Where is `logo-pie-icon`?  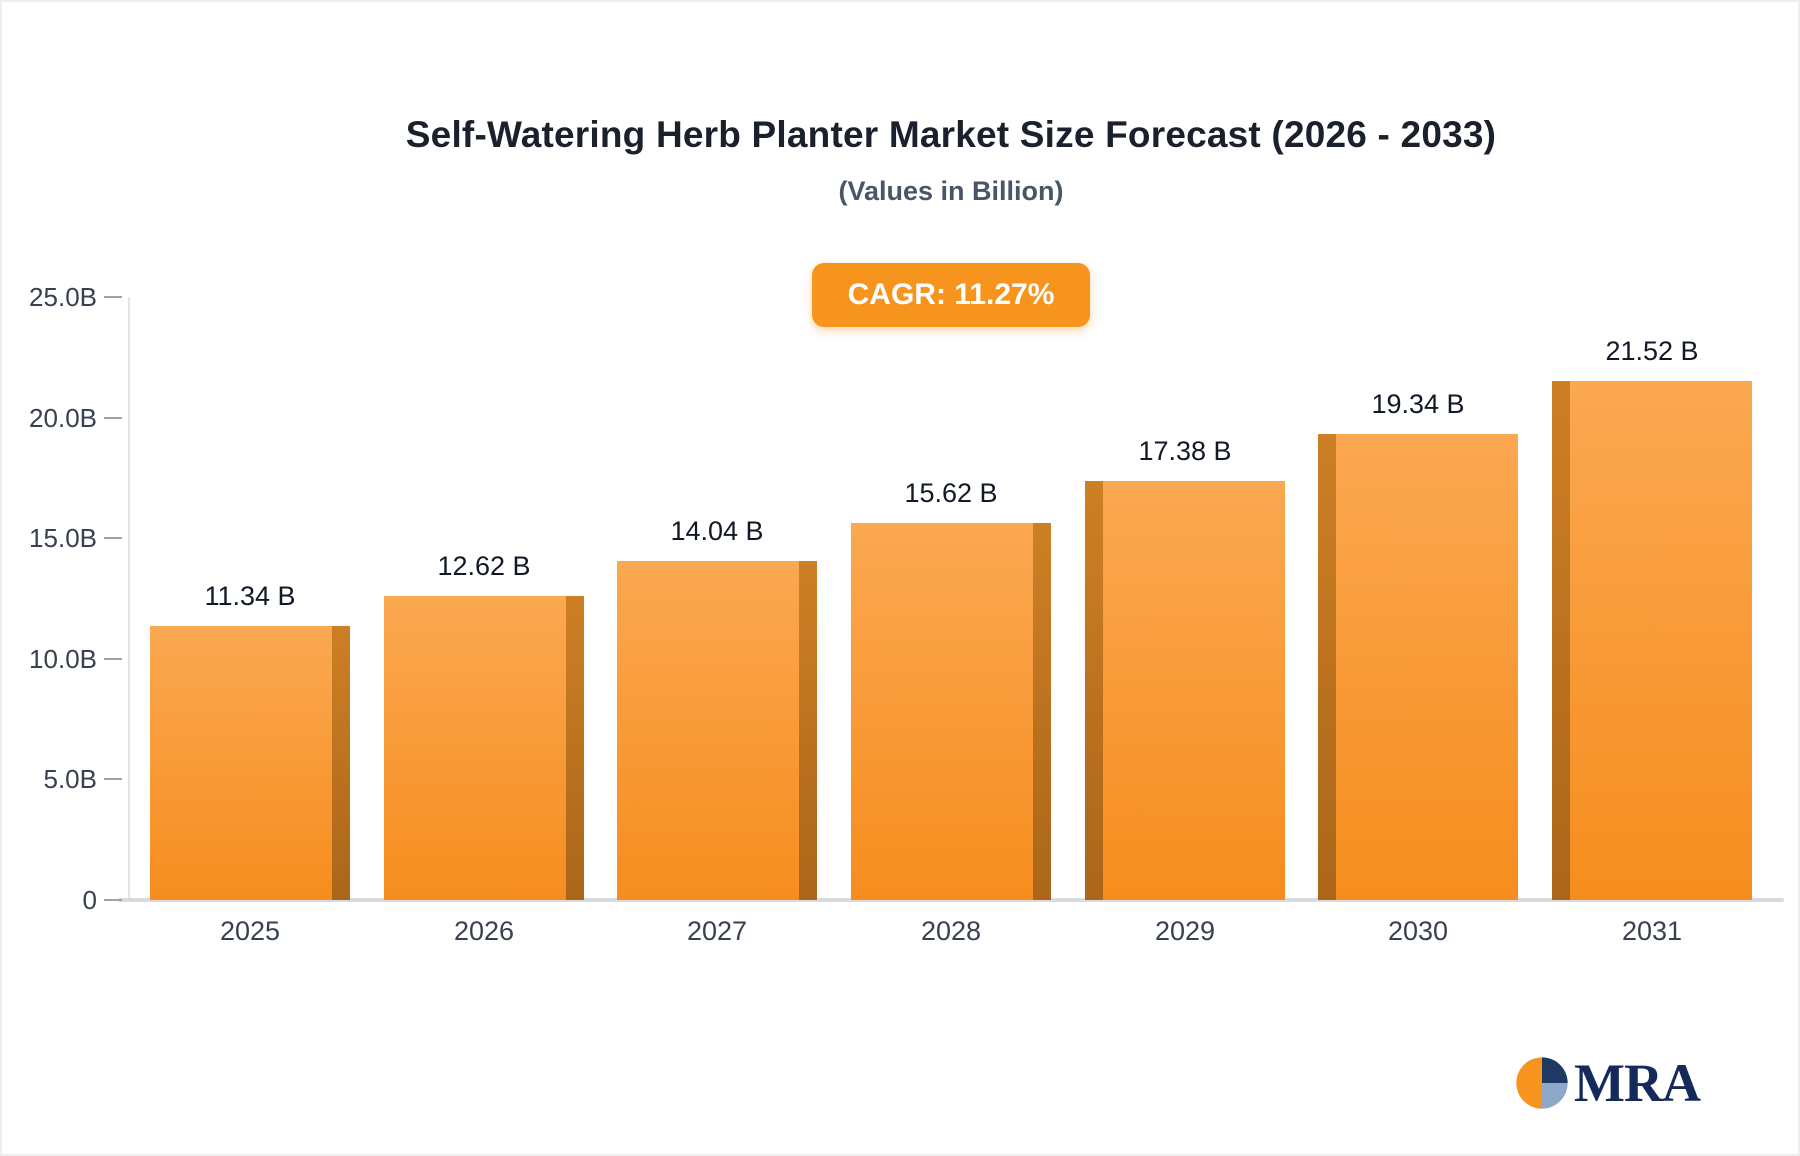 logo-pie-icon is located at coordinates (1542, 1083).